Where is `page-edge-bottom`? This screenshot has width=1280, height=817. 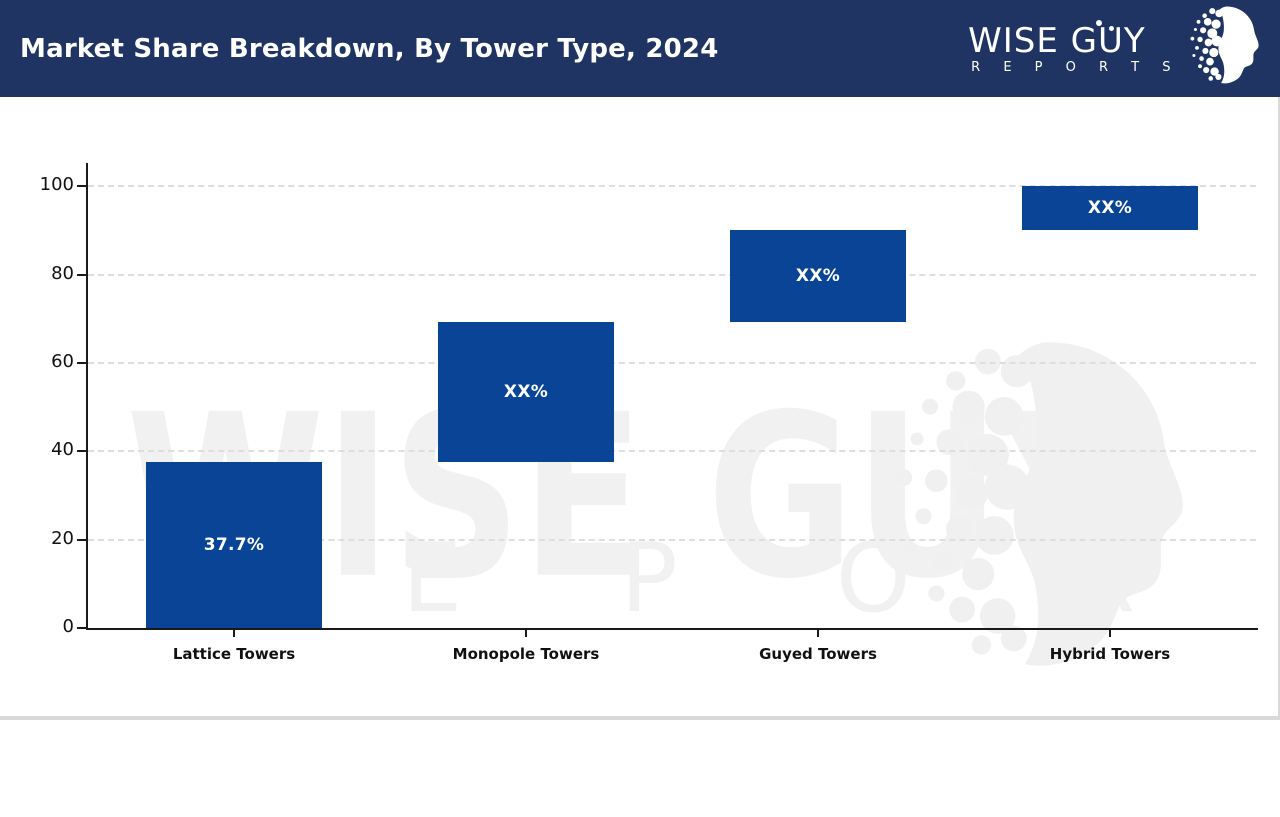
page-edge-bottom is located at coordinates (640, 718).